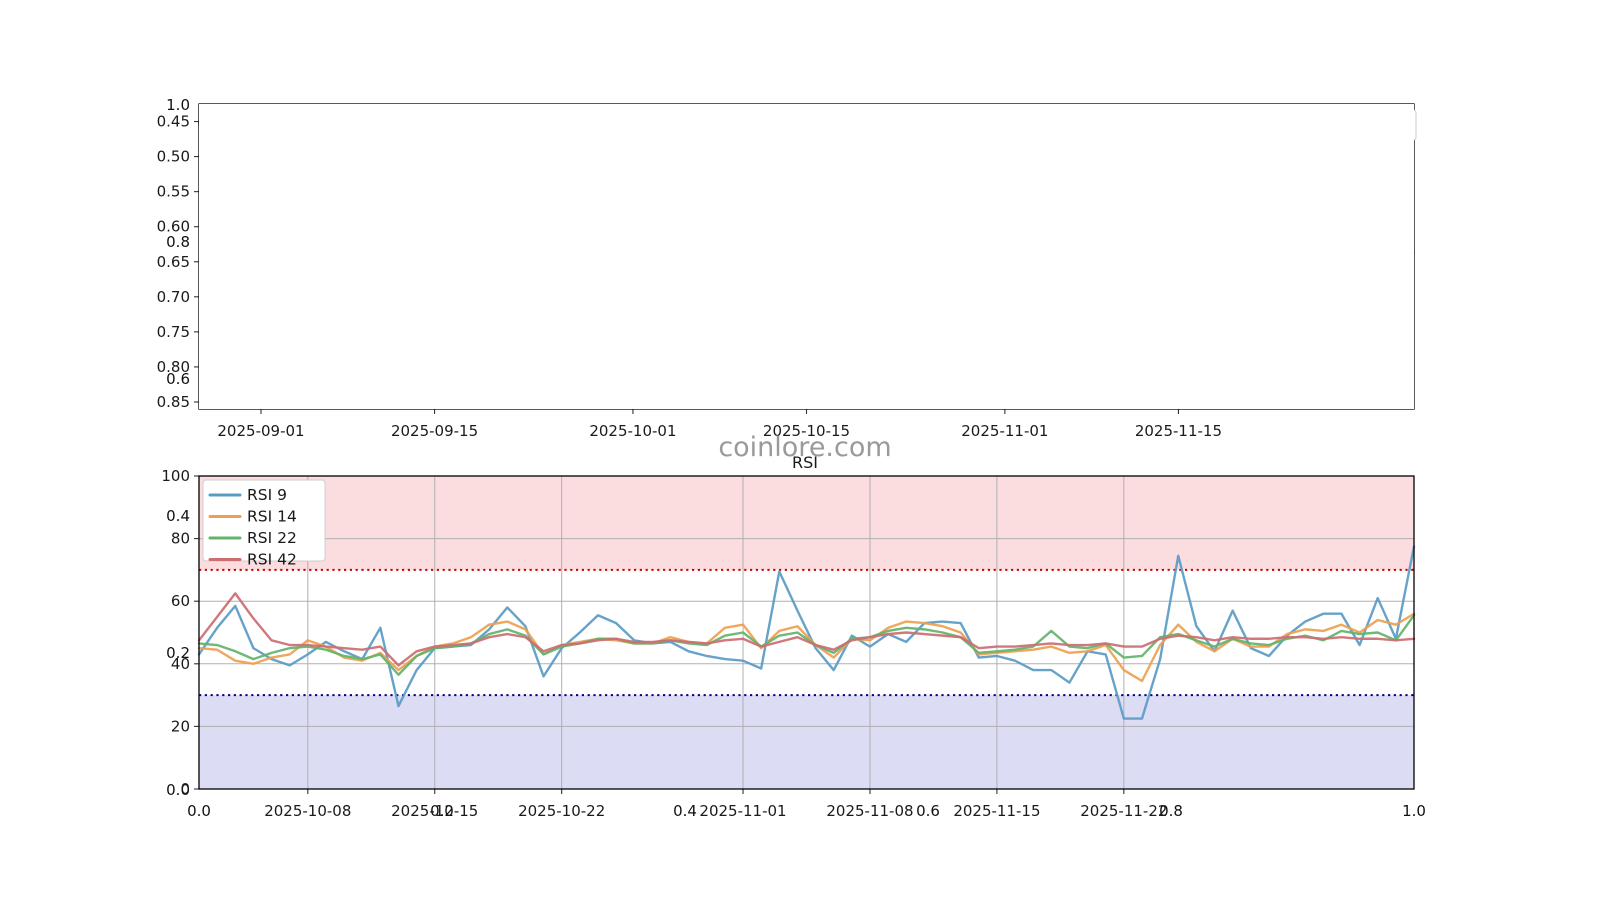  What do you see at coordinates (561, 811) in the screenshot?
I see `rsi-x-tick-label: 2025-10-22` at bounding box center [561, 811].